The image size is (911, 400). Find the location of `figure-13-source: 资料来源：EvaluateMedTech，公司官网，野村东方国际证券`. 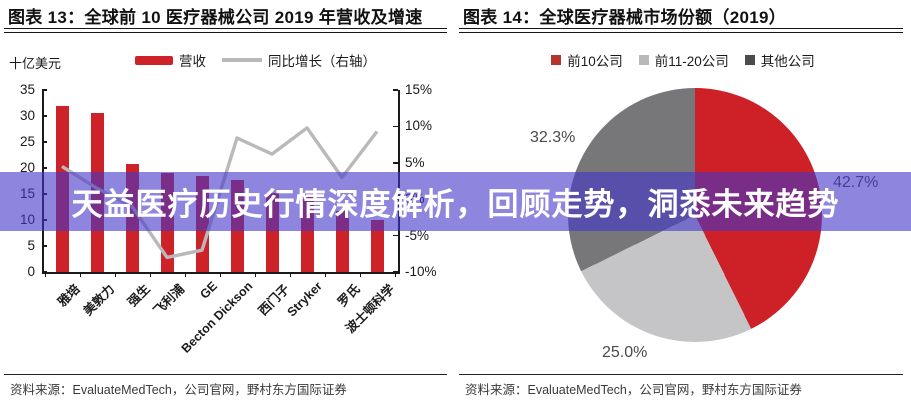

figure-13-source: 资料来源：EvaluateMedTech，公司官网，野村东方国际证券 is located at coordinates (178, 390).